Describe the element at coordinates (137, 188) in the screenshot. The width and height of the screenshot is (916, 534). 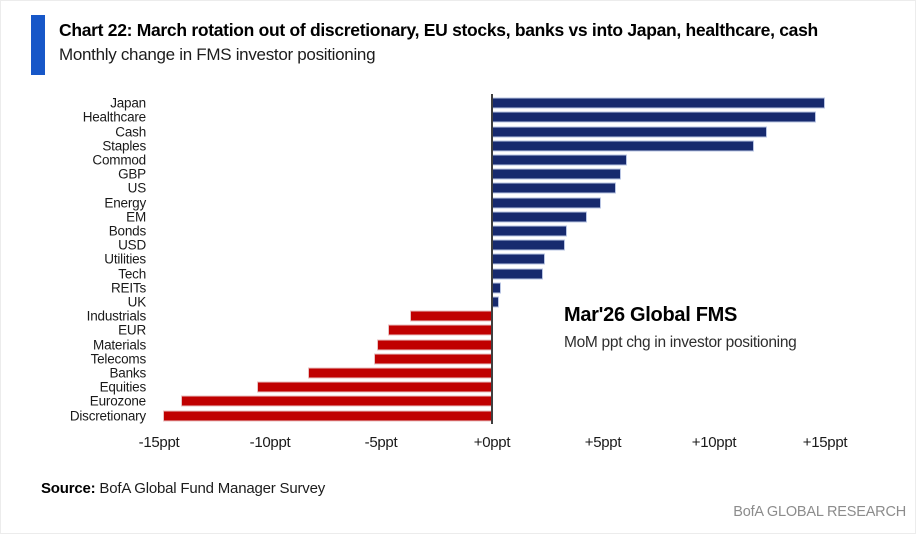
I see `category-label: US` at that location.